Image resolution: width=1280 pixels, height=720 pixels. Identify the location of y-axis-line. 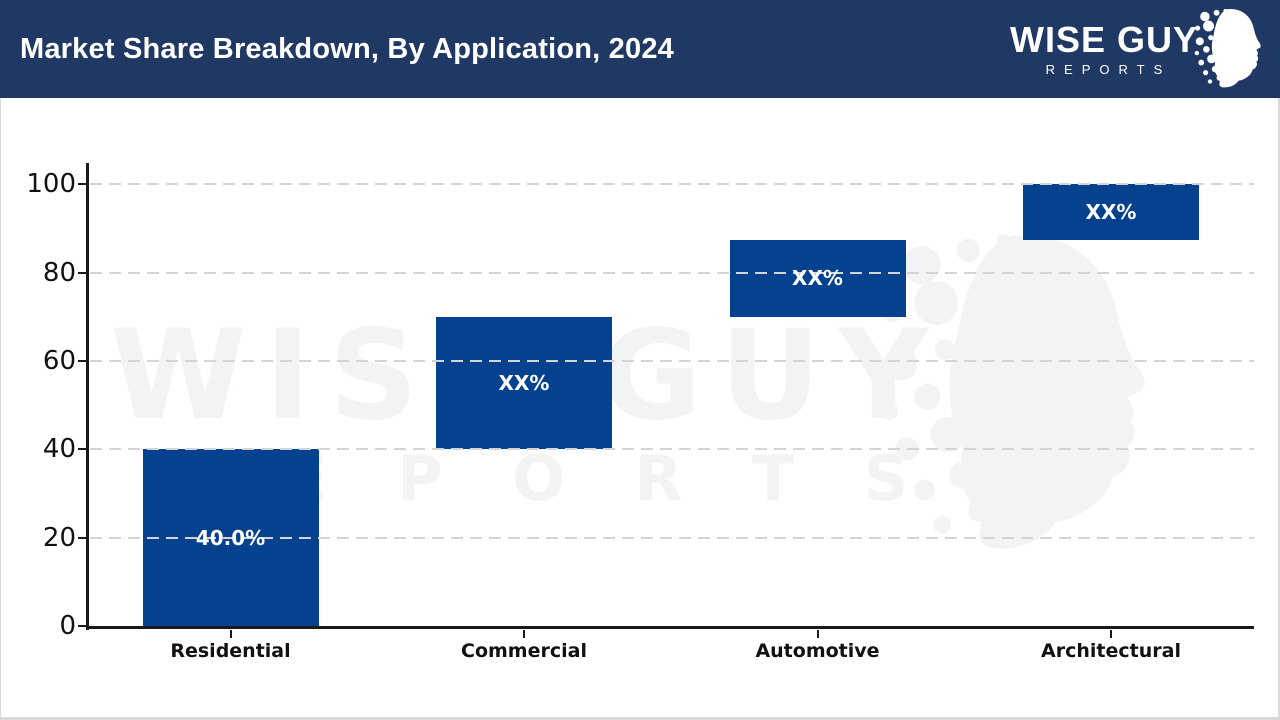
(87, 396).